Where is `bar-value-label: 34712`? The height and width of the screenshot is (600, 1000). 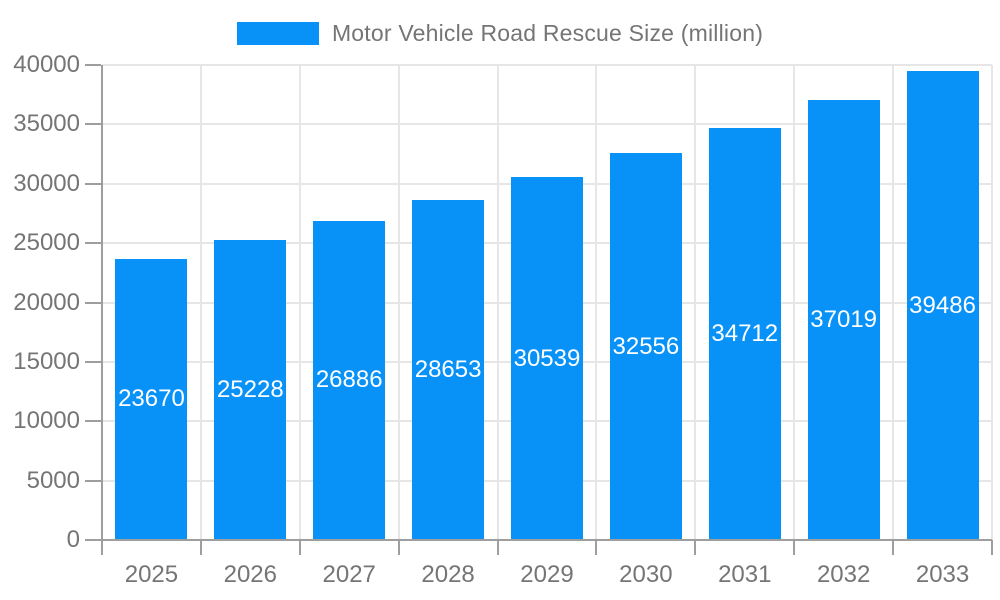
bar-value-label: 34712 is located at coordinates (745, 333).